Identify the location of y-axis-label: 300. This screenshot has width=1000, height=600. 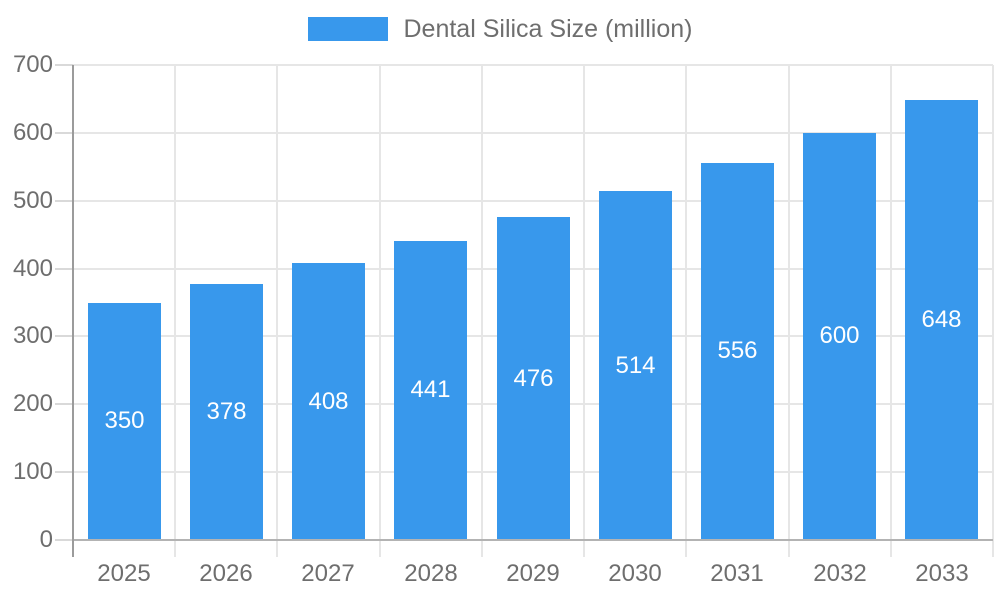
(32, 335).